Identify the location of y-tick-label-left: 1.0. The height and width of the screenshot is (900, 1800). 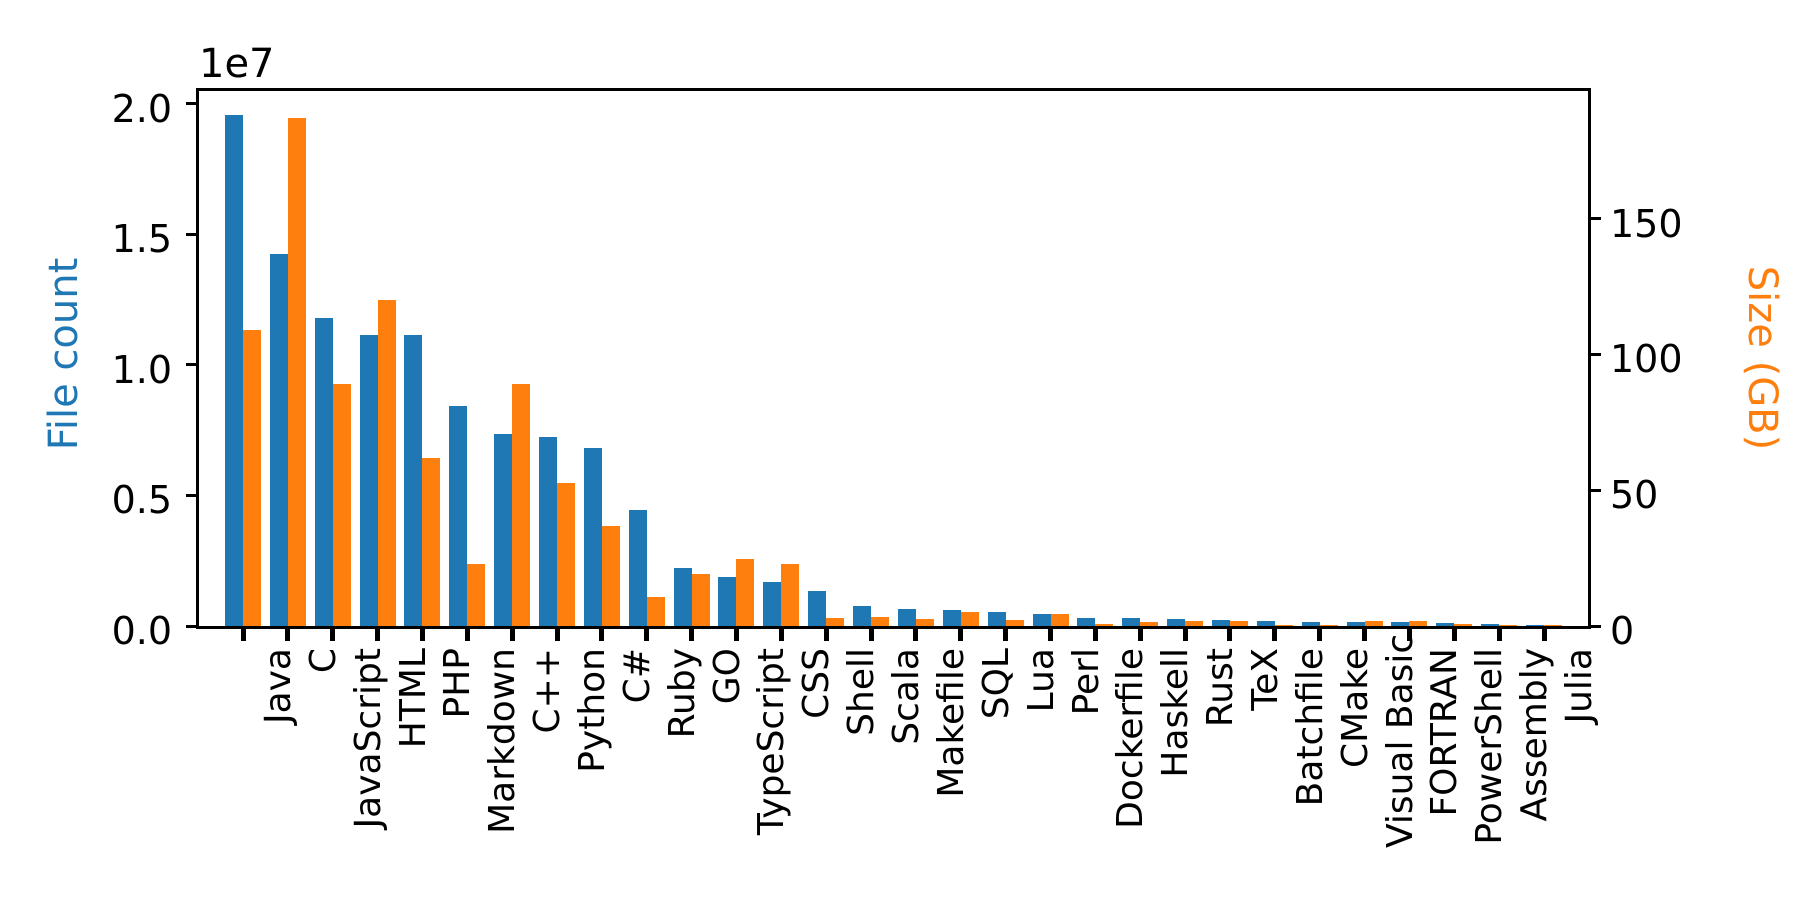
(141, 369).